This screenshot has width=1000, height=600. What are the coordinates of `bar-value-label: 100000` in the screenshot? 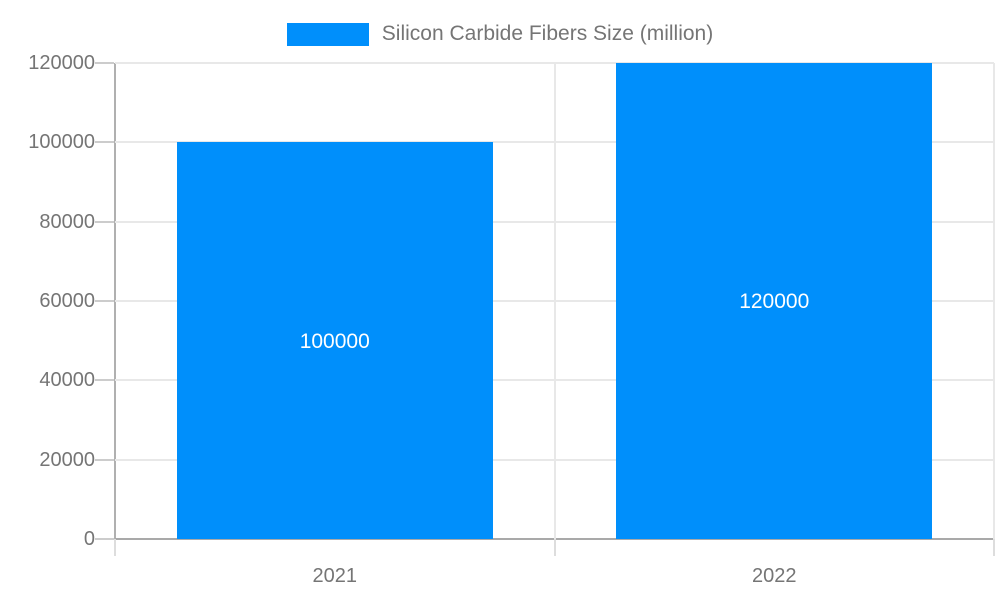 It's located at (334, 341).